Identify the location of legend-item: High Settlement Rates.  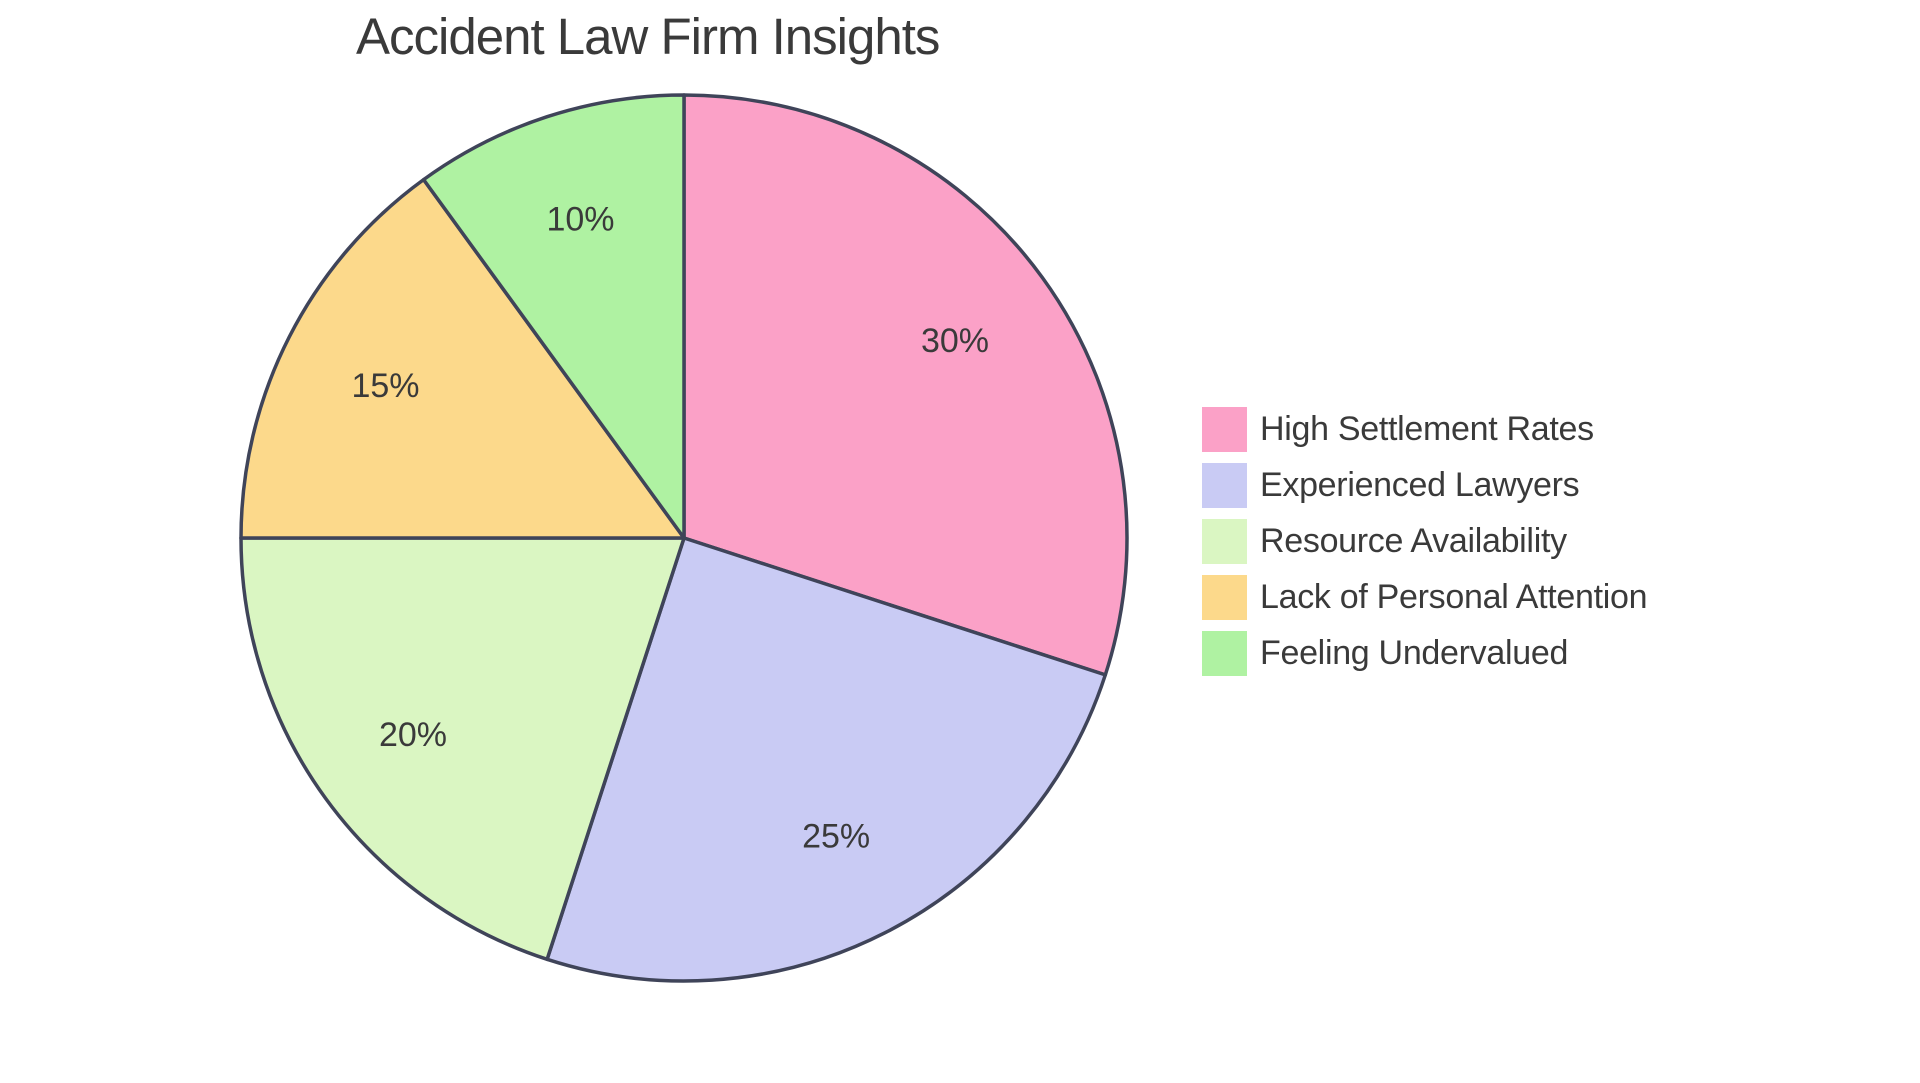
(1424, 429).